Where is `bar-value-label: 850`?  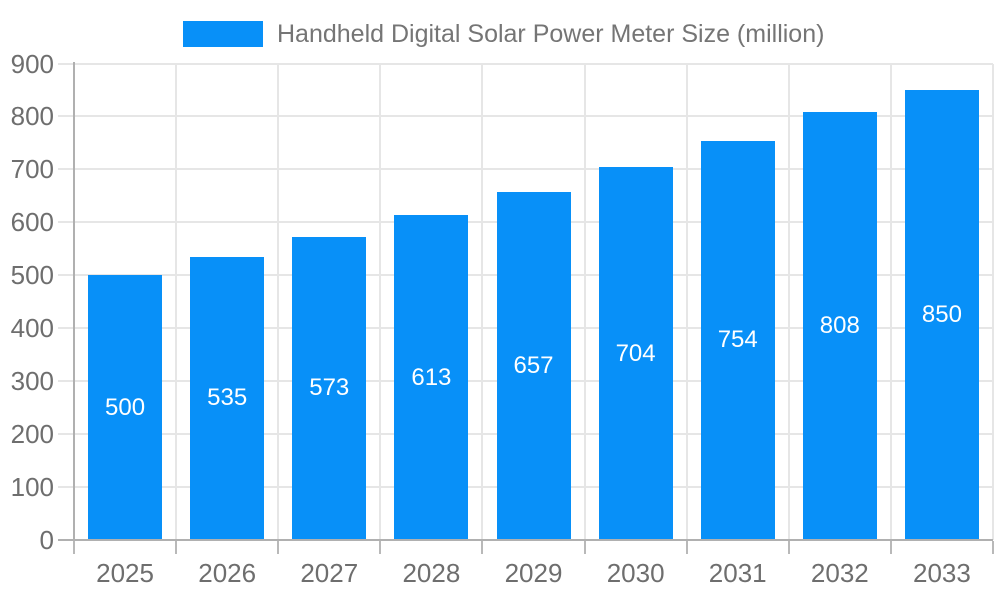
bar-value-label: 850 is located at coordinates (941, 314).